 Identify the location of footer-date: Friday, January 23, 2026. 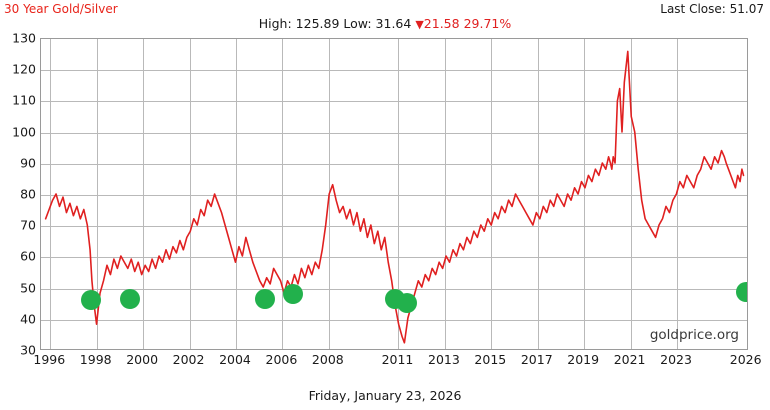
(385, 395).